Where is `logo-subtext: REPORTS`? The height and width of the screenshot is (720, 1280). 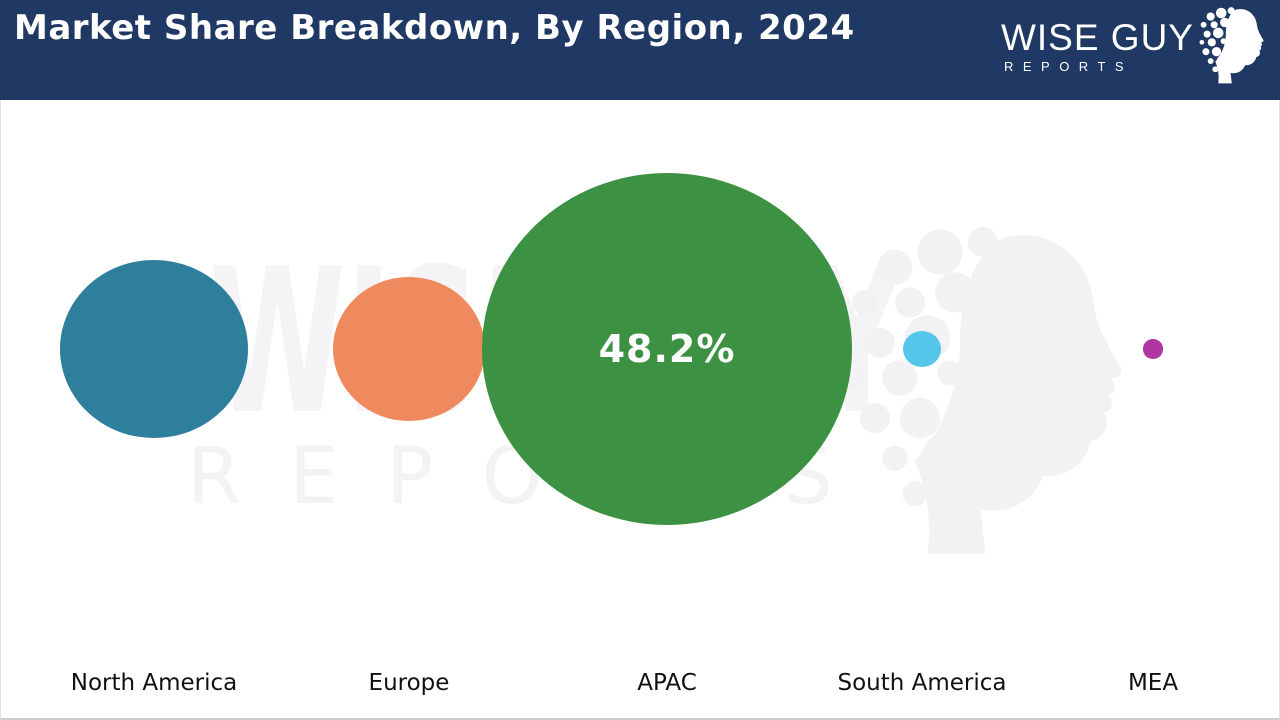
logo-subtext: REPORTS is located at coordinates (1068, 66).